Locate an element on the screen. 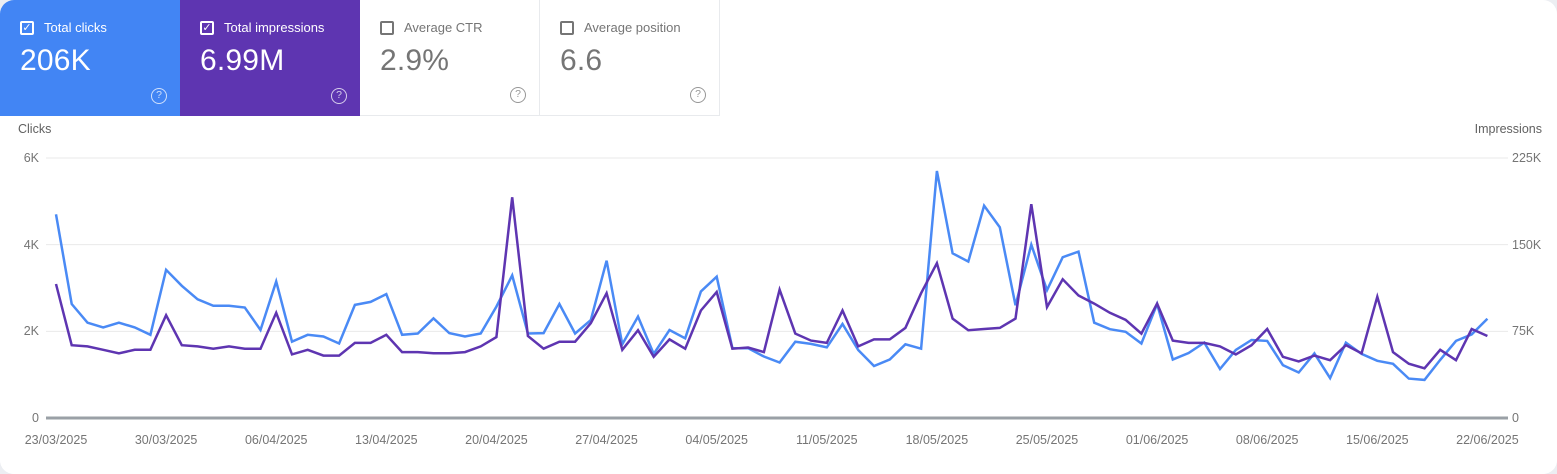  total-clicks-value: 206K is located at coordinates (55, 60).